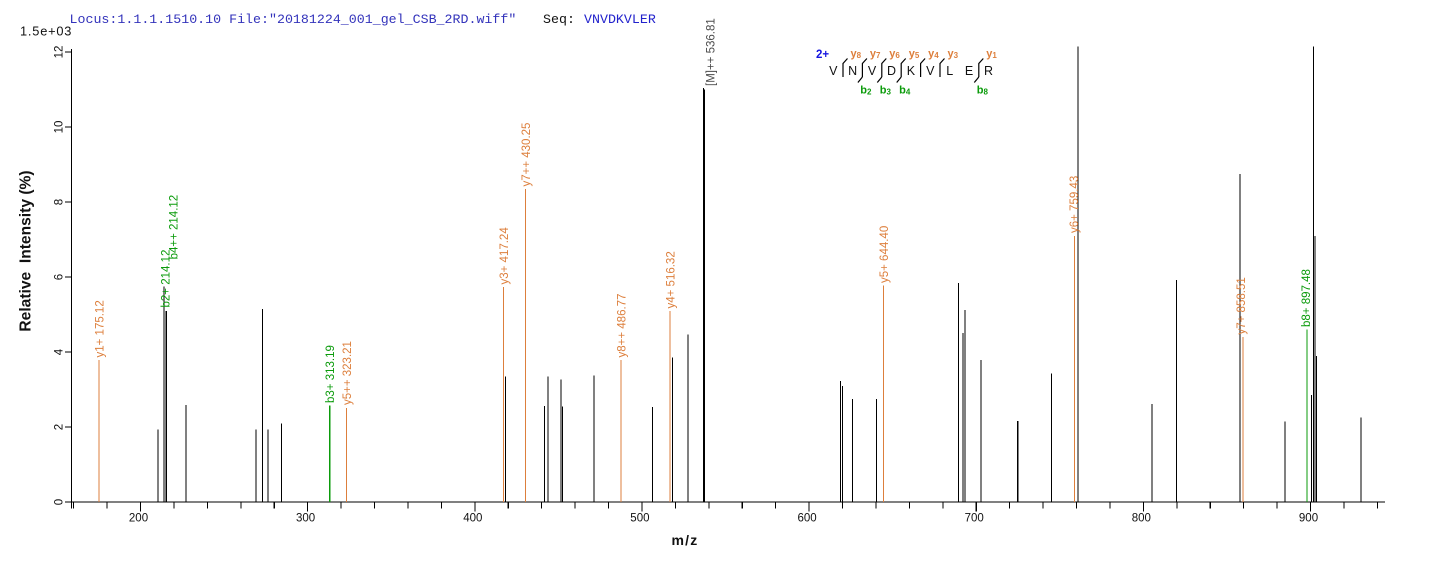 Image resolution: width=1436 pixels, height=567 pixels. Describe the element at coordinates (1075, 204) in the screenshot. I see `svg-text: y6+ 759.43` at that location.